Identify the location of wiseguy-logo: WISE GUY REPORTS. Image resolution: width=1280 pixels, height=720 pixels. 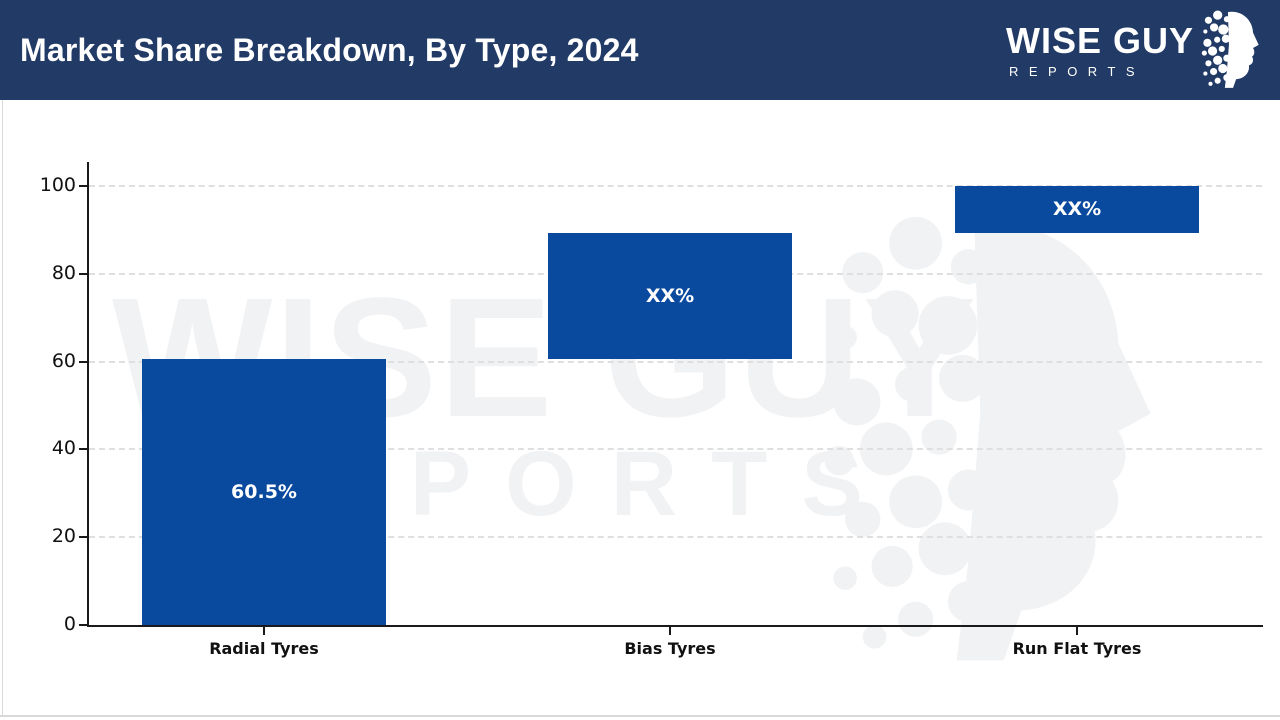
(1134, 50).